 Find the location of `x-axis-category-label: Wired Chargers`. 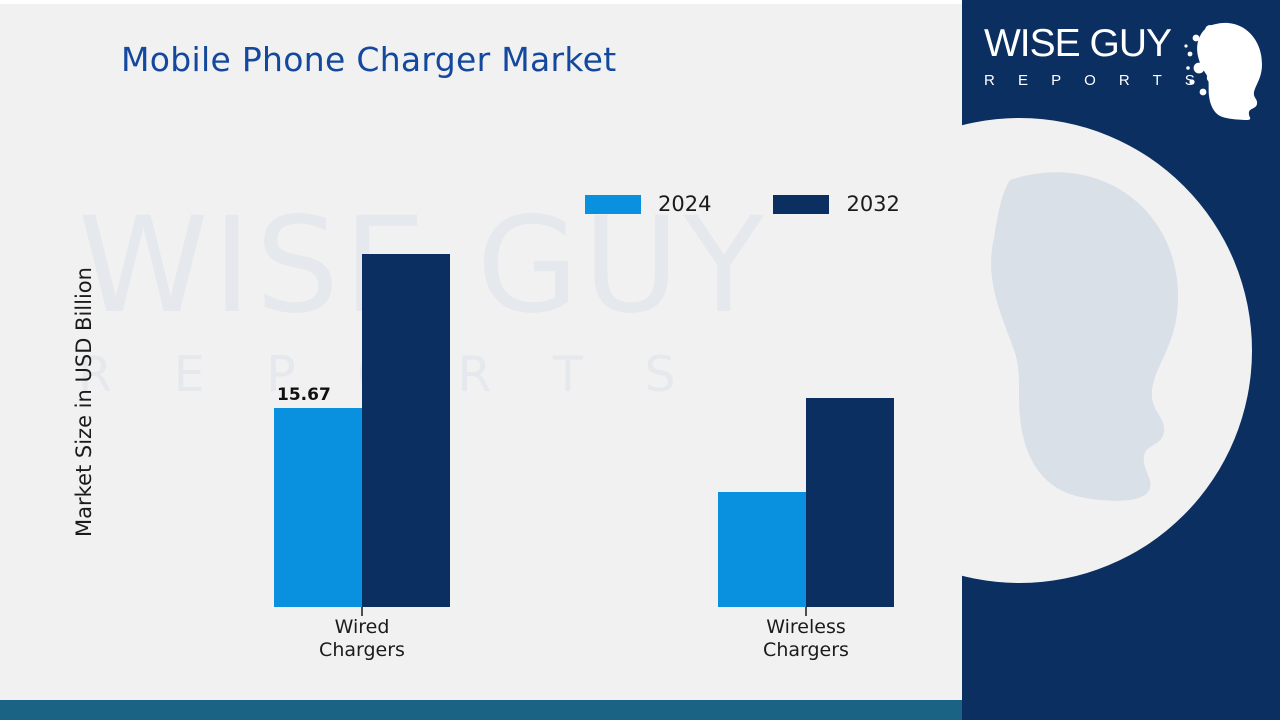

x-axis-category-label: Wired Chargers is located at coordinates (362, 639).